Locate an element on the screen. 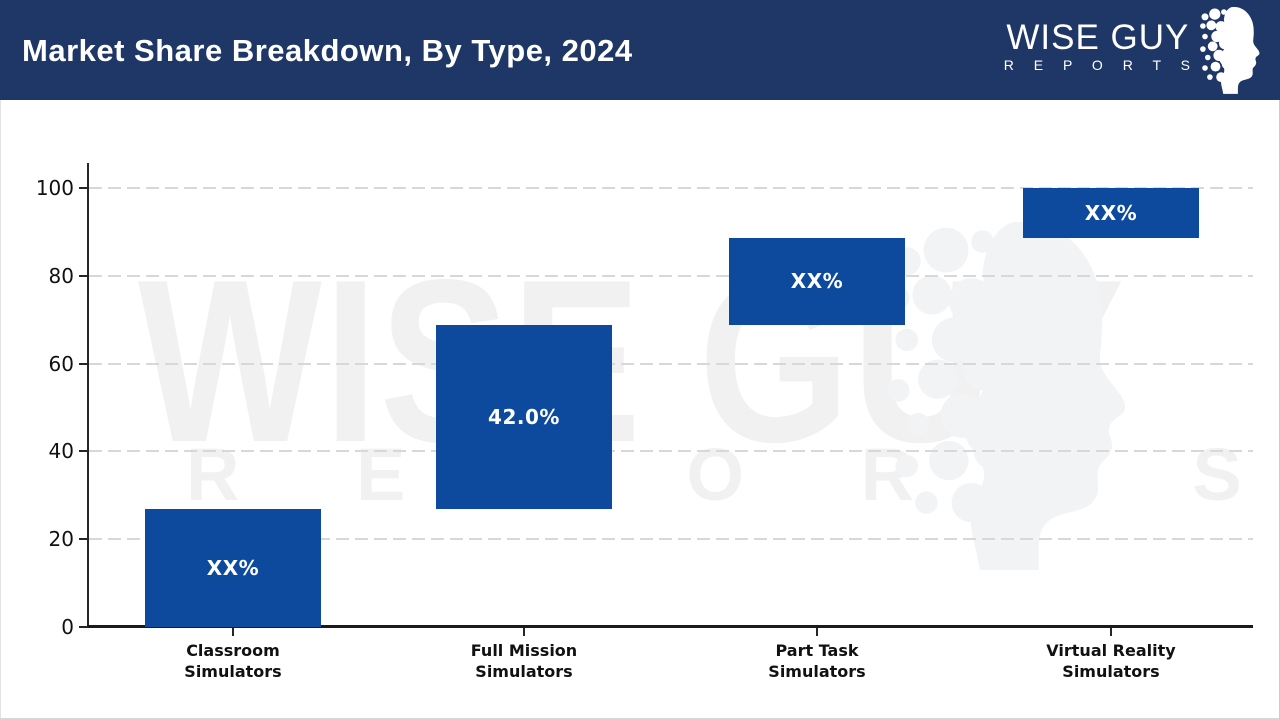  logo-text: WISE GUY R E P O R T S is located at coordinates (1098, 46).